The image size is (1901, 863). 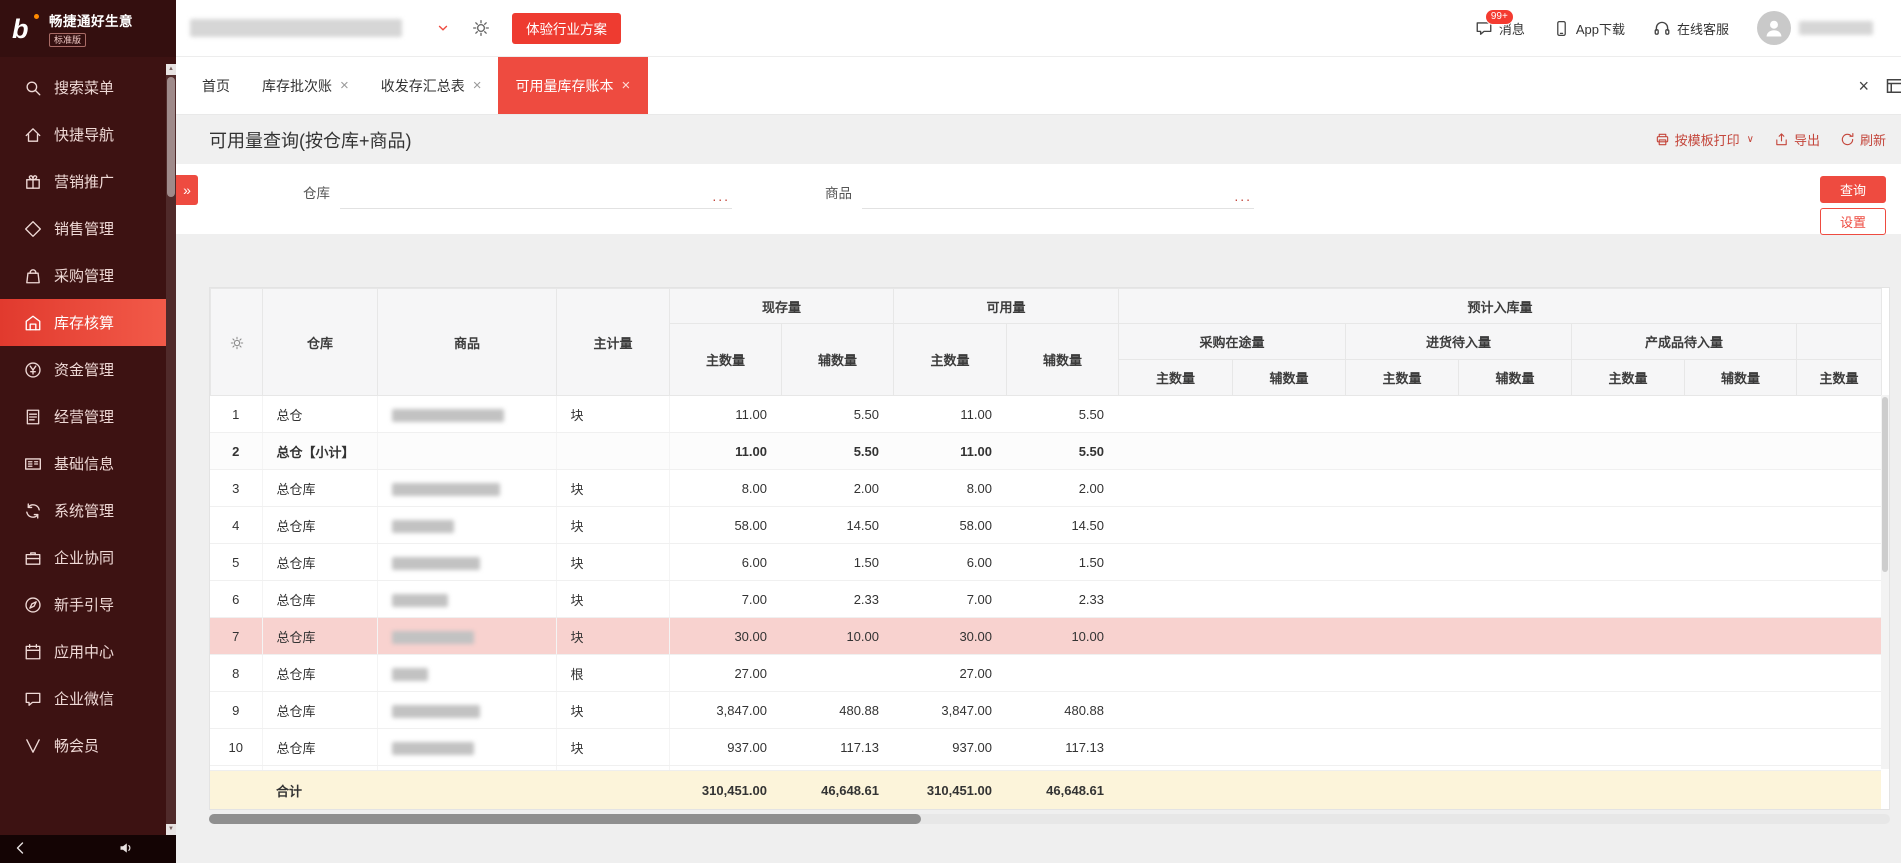 I want to click on scroll-up-icon: ▲, so click(x=171, y=69).